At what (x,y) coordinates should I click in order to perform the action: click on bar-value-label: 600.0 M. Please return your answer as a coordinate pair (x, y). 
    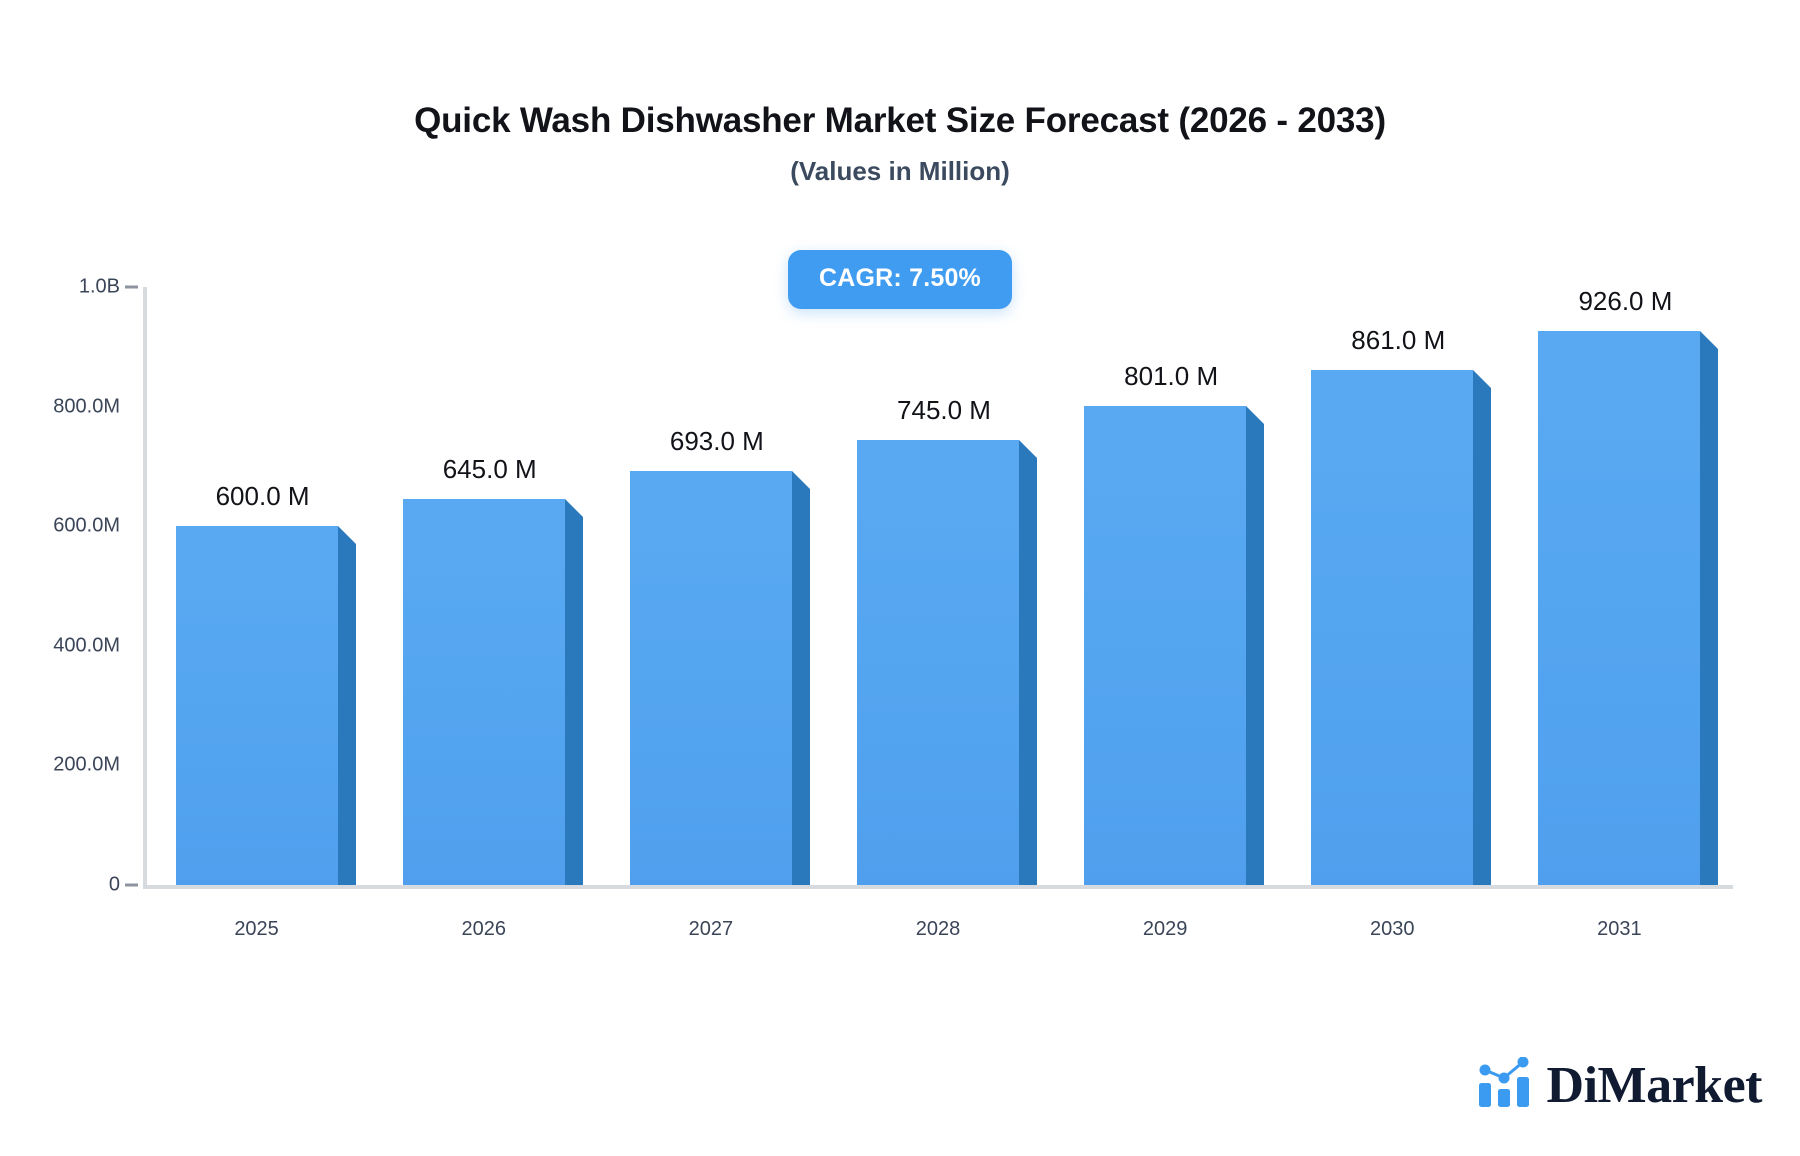
    Looking at the image, I should click on (262, 496).